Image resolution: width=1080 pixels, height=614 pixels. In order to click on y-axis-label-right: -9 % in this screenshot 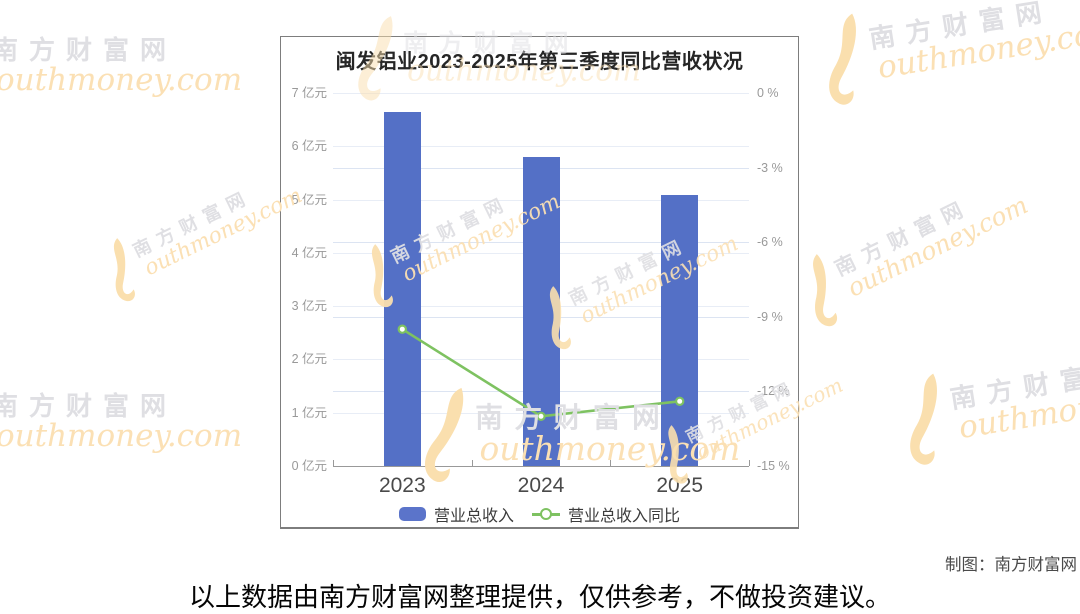, I will do `click(770, 316)`.